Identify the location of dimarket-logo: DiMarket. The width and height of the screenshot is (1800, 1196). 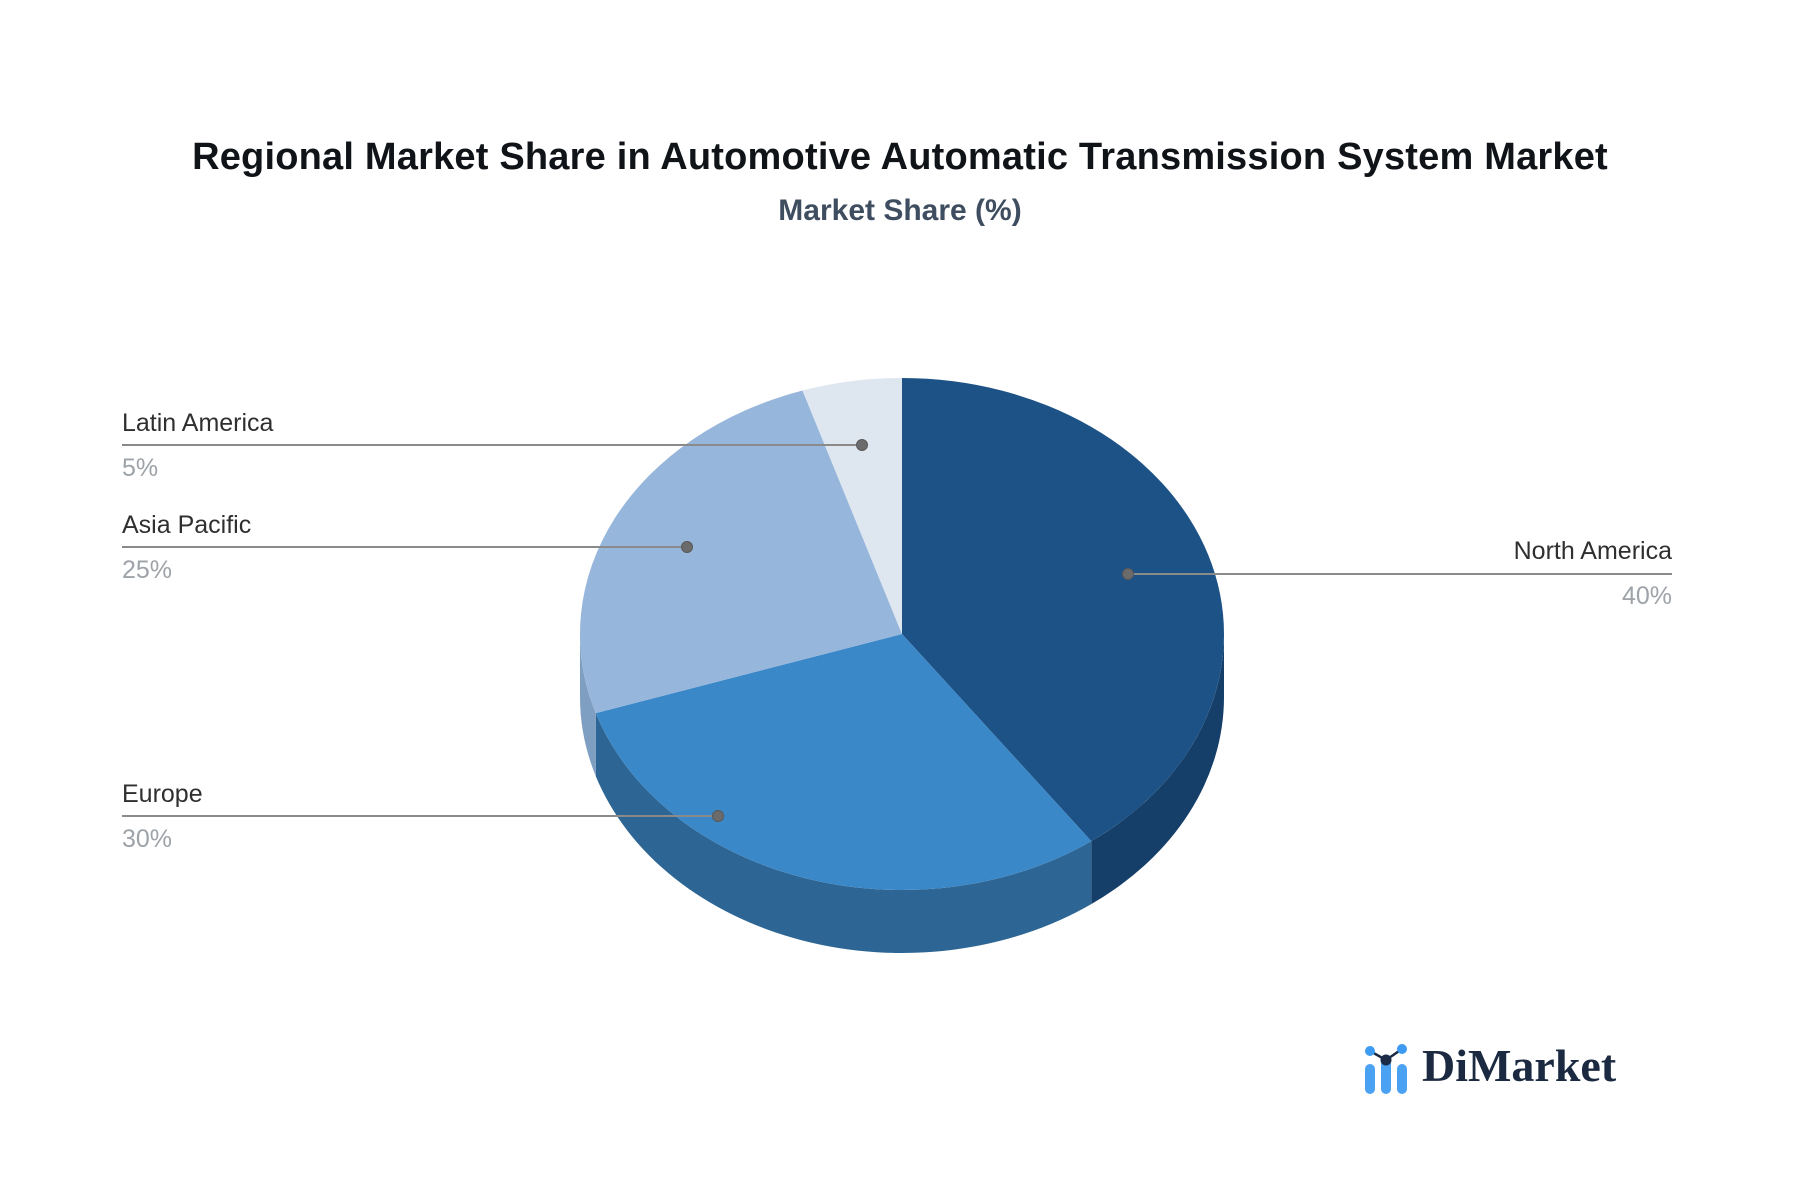
(1490, 1070).